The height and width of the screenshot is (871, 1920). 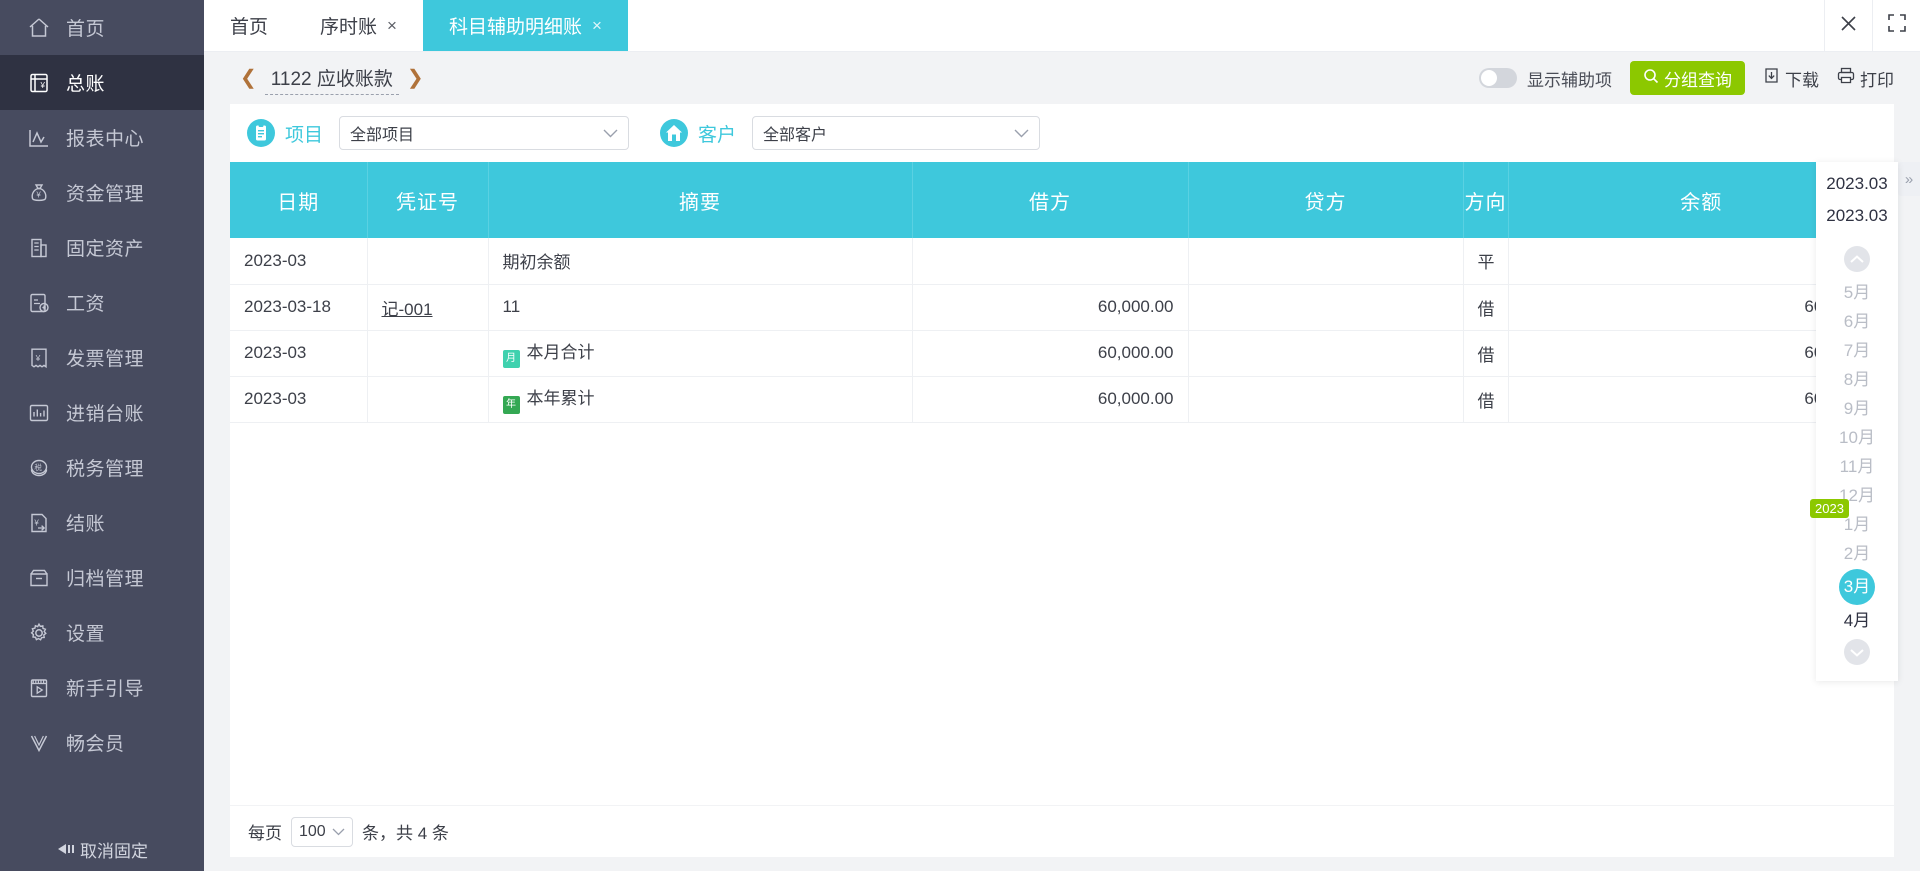 I want to click on money-bag-icon: ¥, so click(x=39, y=193).